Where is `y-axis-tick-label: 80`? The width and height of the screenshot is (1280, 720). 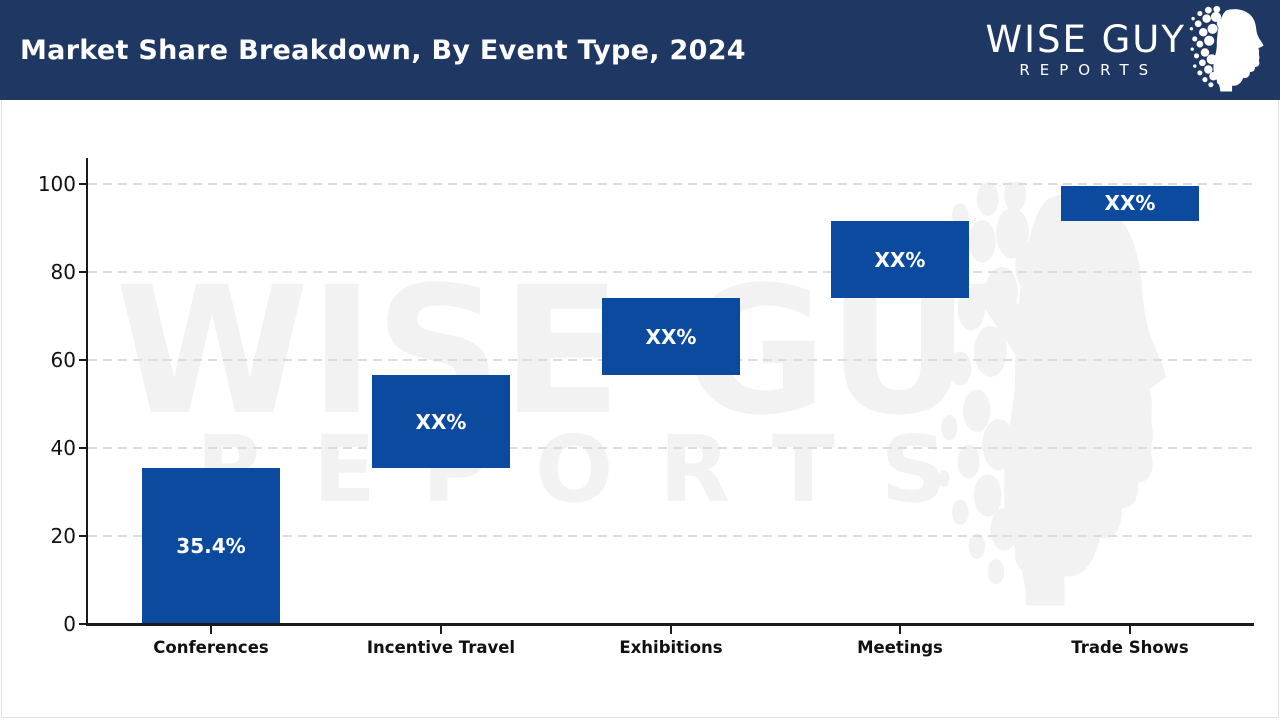 y-axis-tick-label: 80 is located at coordinates (63, 272).